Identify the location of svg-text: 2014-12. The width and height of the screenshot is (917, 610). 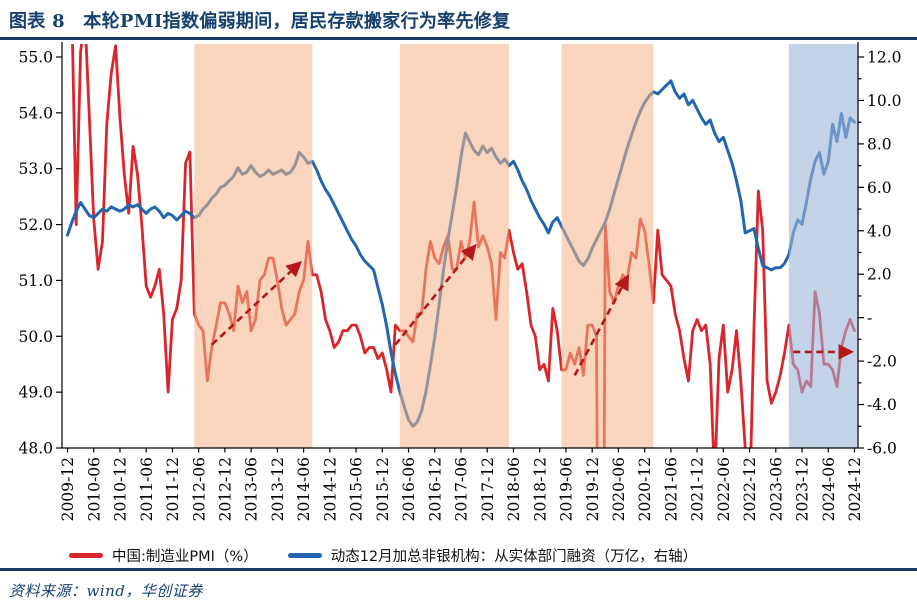
(330, 489).